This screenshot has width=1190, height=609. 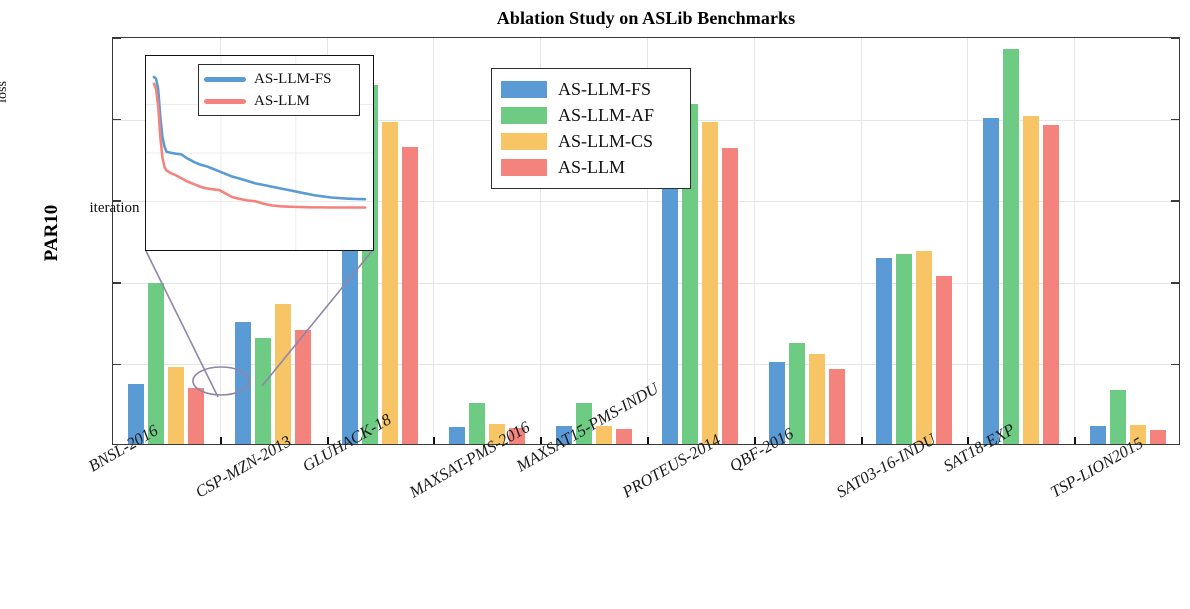 I want to click on y-axis-label: PAR10, so click(x=51, y=233).